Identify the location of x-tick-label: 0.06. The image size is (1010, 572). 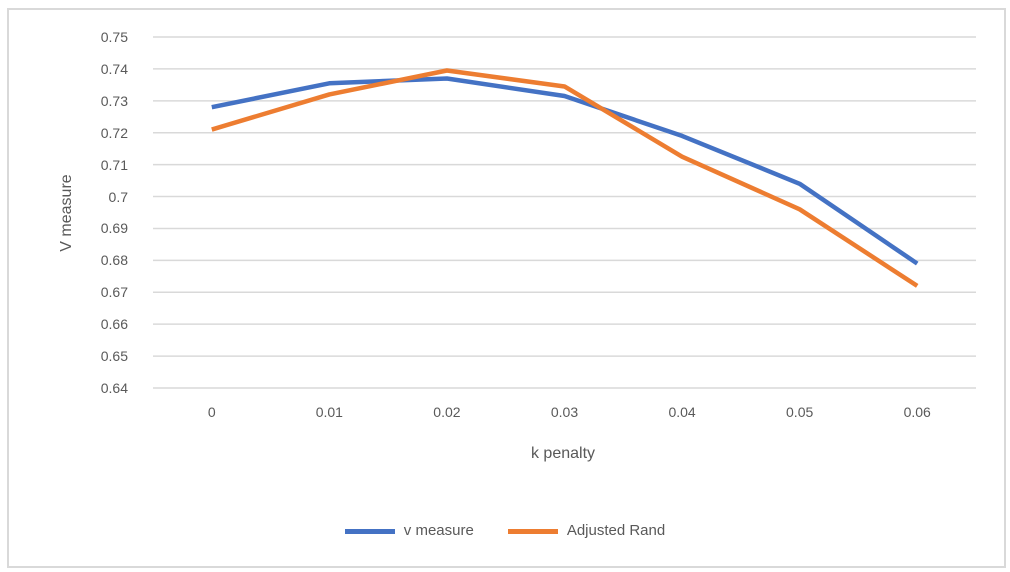
(917, 412).